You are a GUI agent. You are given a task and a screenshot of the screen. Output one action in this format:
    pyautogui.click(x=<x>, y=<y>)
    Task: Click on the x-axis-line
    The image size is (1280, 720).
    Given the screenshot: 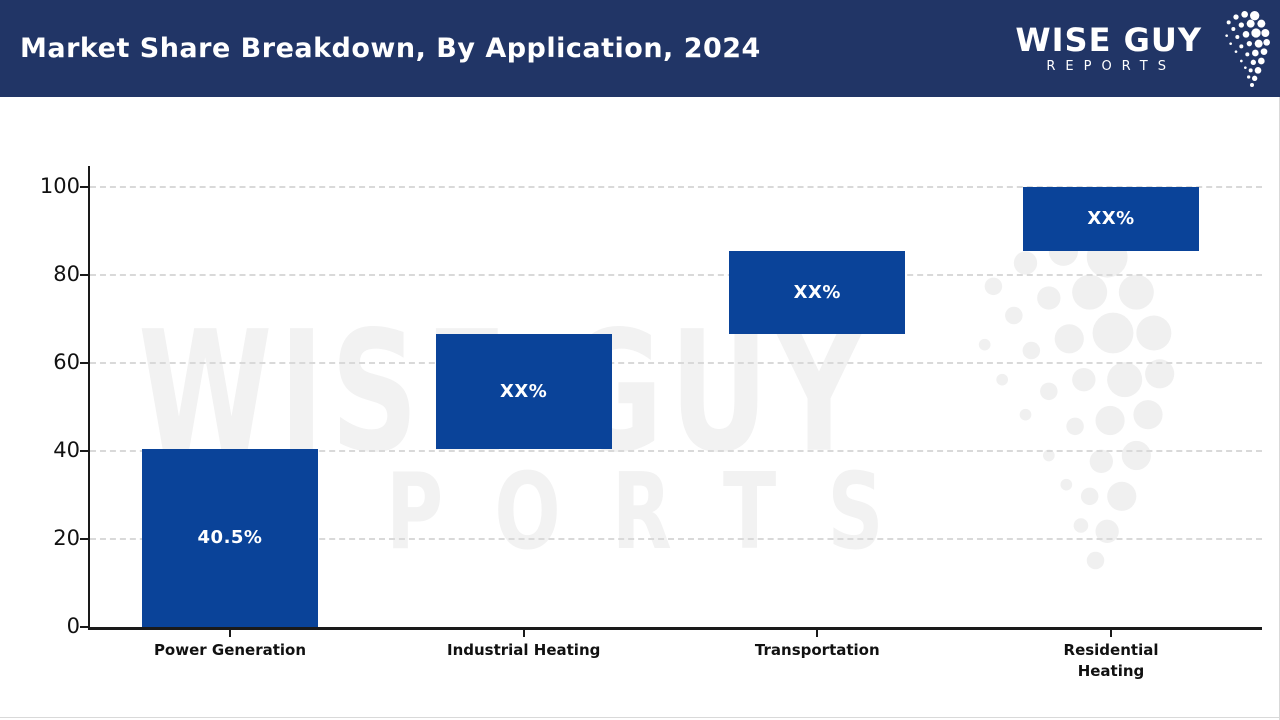 What is the action you would take?
    pyautogui.click(x=675, y=628)
    